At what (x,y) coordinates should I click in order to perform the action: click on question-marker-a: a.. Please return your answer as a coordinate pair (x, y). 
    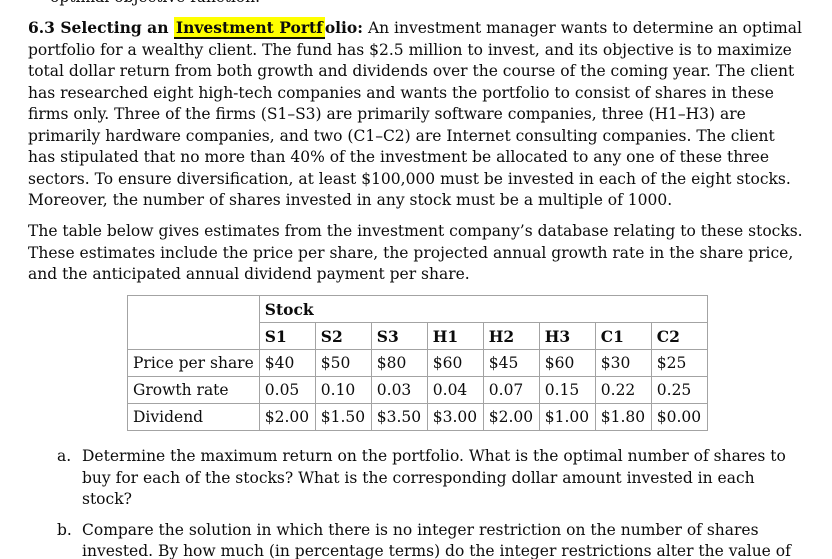
    Looking at the image, I should click on (64, 456).